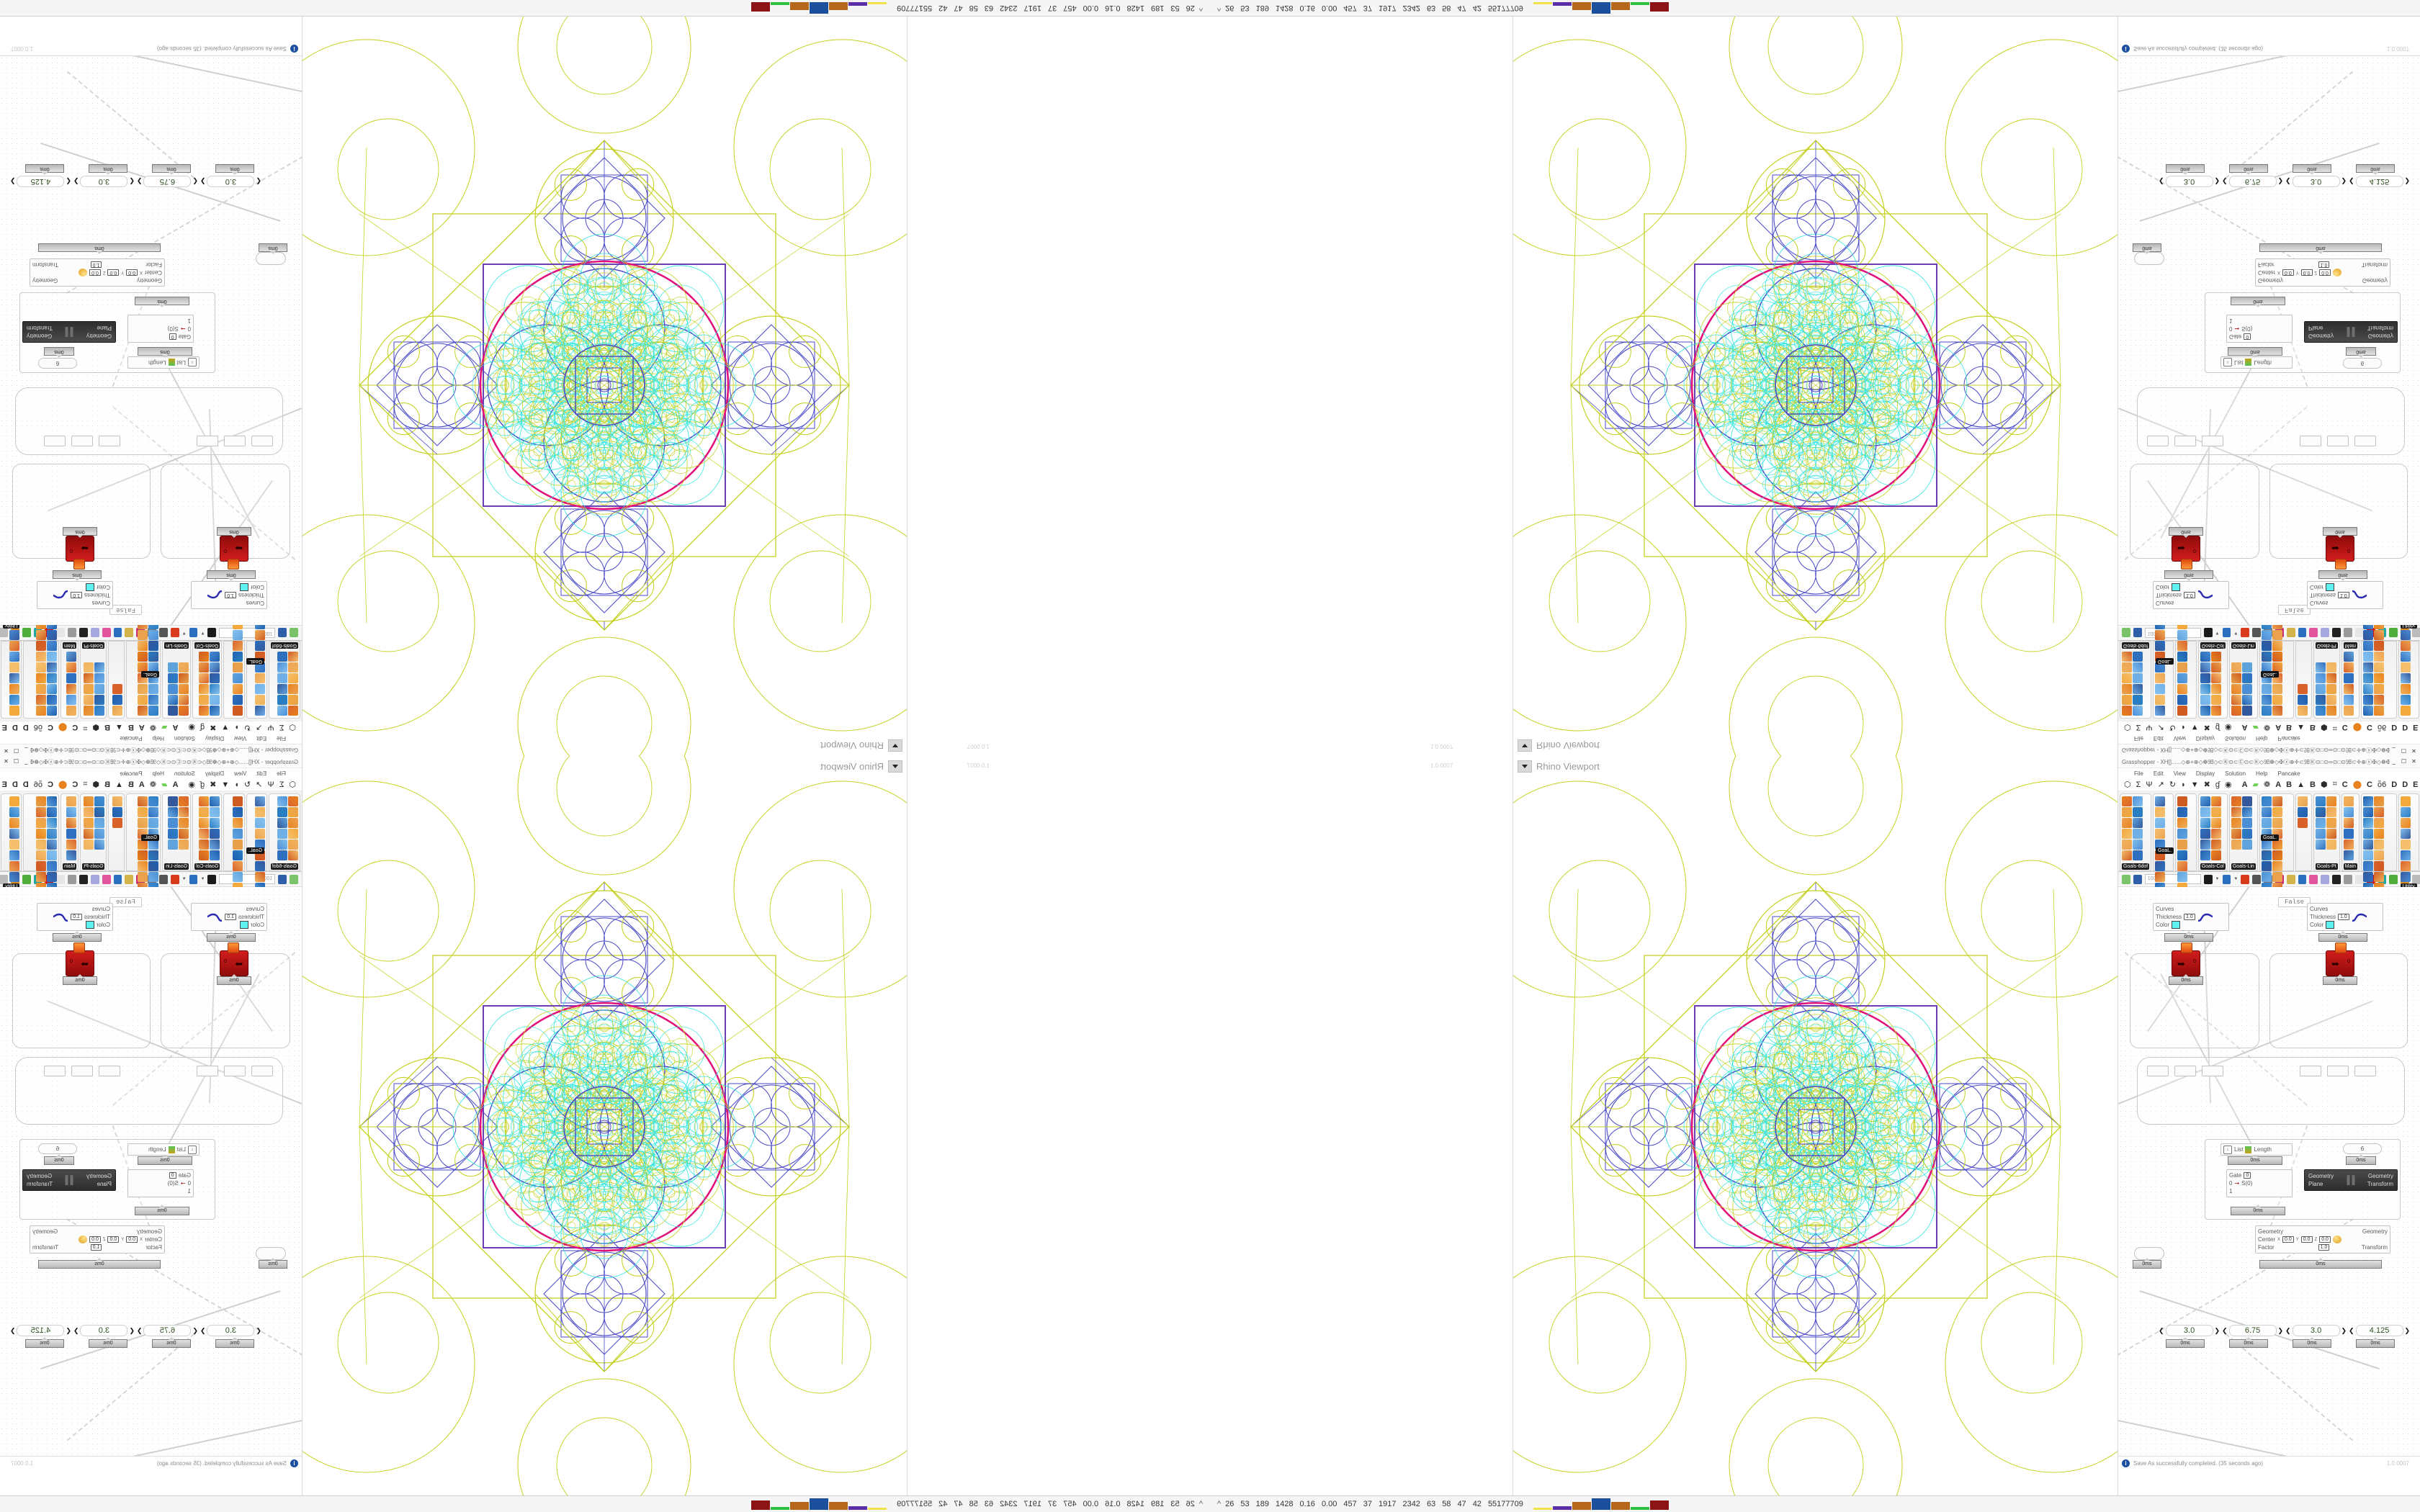  I want to click on ribbon-group, so click(234, 848).